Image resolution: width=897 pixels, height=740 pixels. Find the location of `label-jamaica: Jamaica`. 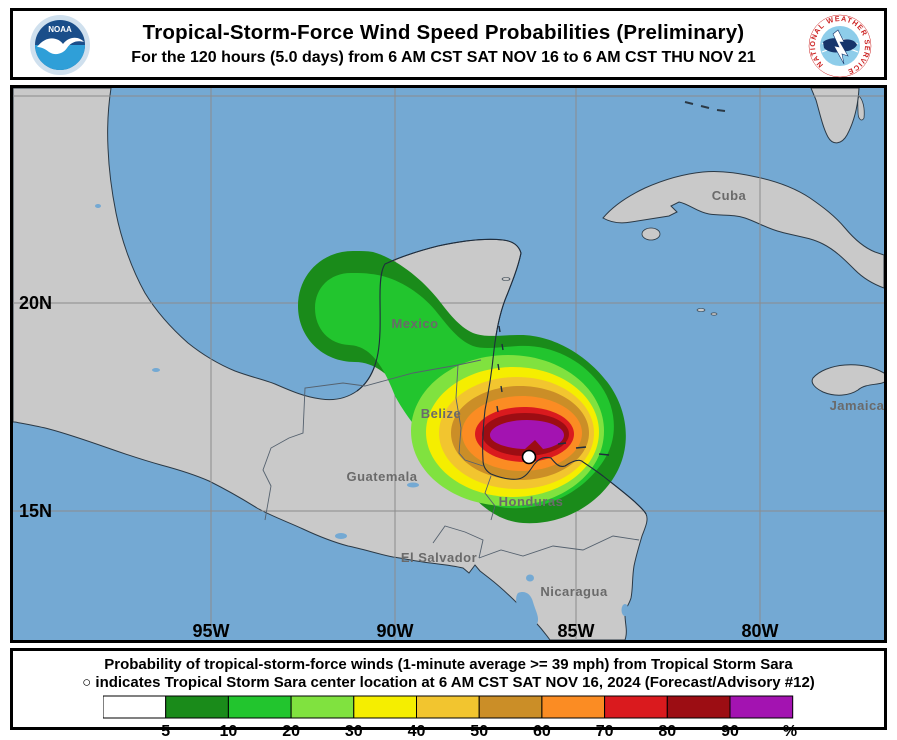

label-jamaica: Jamaica is located at coordinates (857, 405).